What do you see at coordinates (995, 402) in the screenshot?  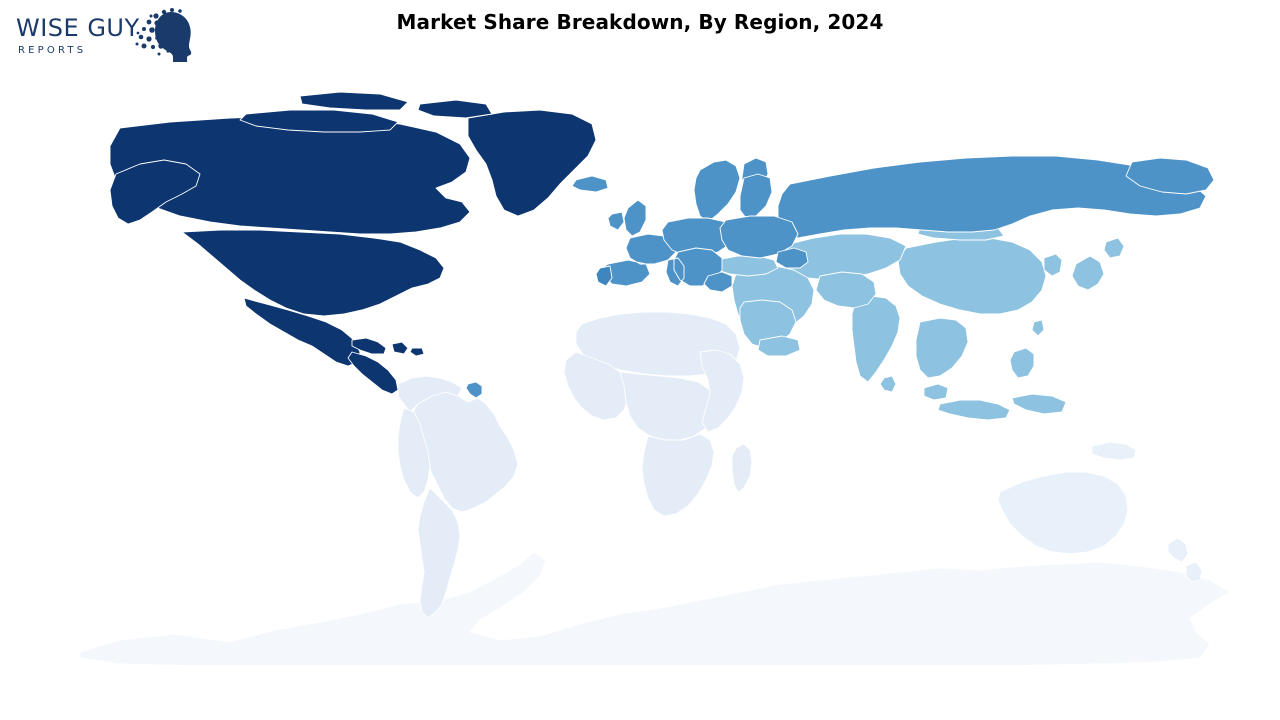 I see `country-indonesia` at bounding box center [995, 402].